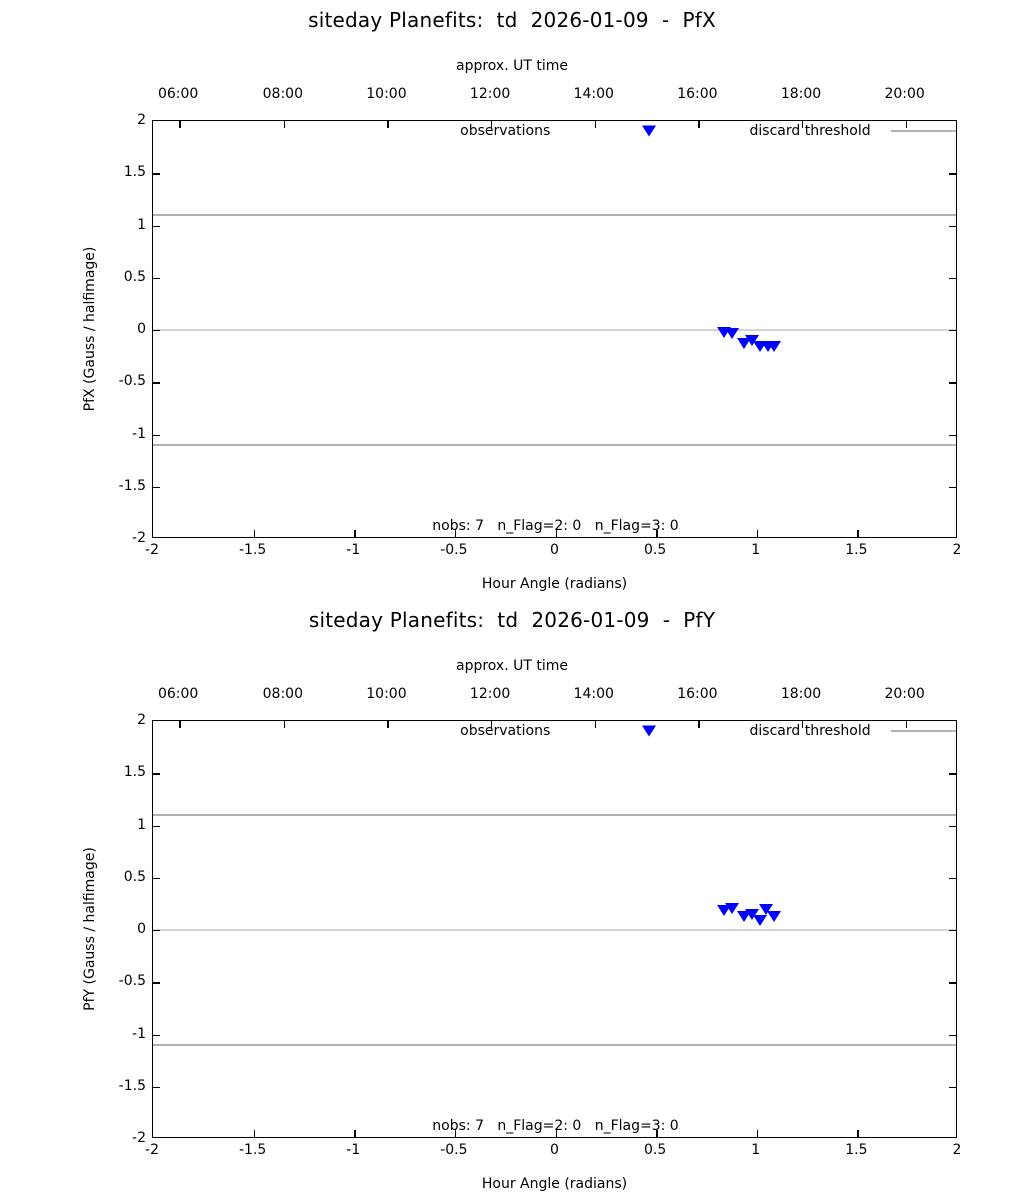 The width and height of the screenshot is (1024, 1200). Describe the element at coordinates (353, 550) in the screenshot. I see `x-tick-label: -1` at that location.